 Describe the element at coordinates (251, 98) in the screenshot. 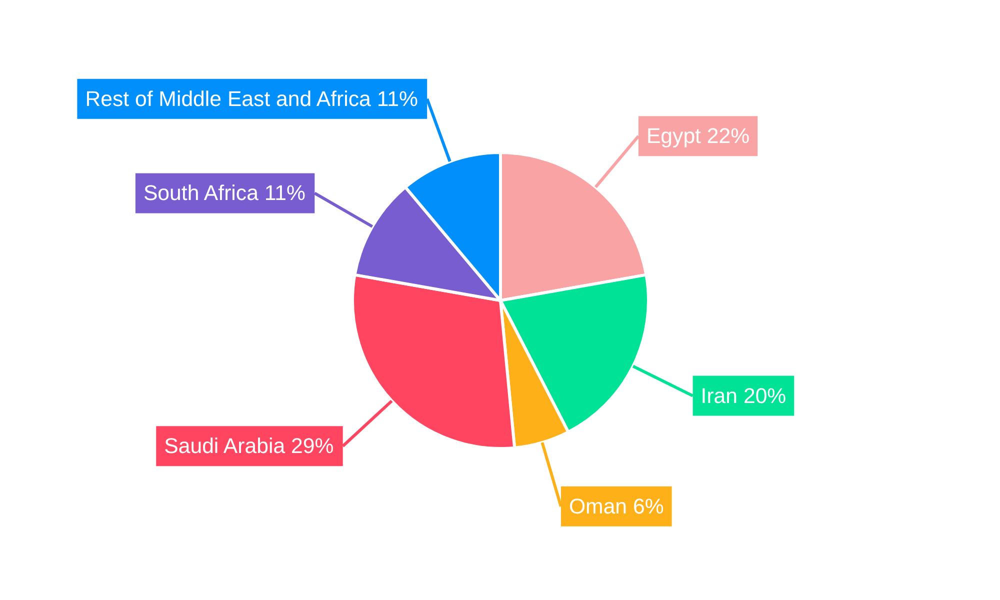

I see `slice-label: Rest of Middle East and Africa 11%` at that location.